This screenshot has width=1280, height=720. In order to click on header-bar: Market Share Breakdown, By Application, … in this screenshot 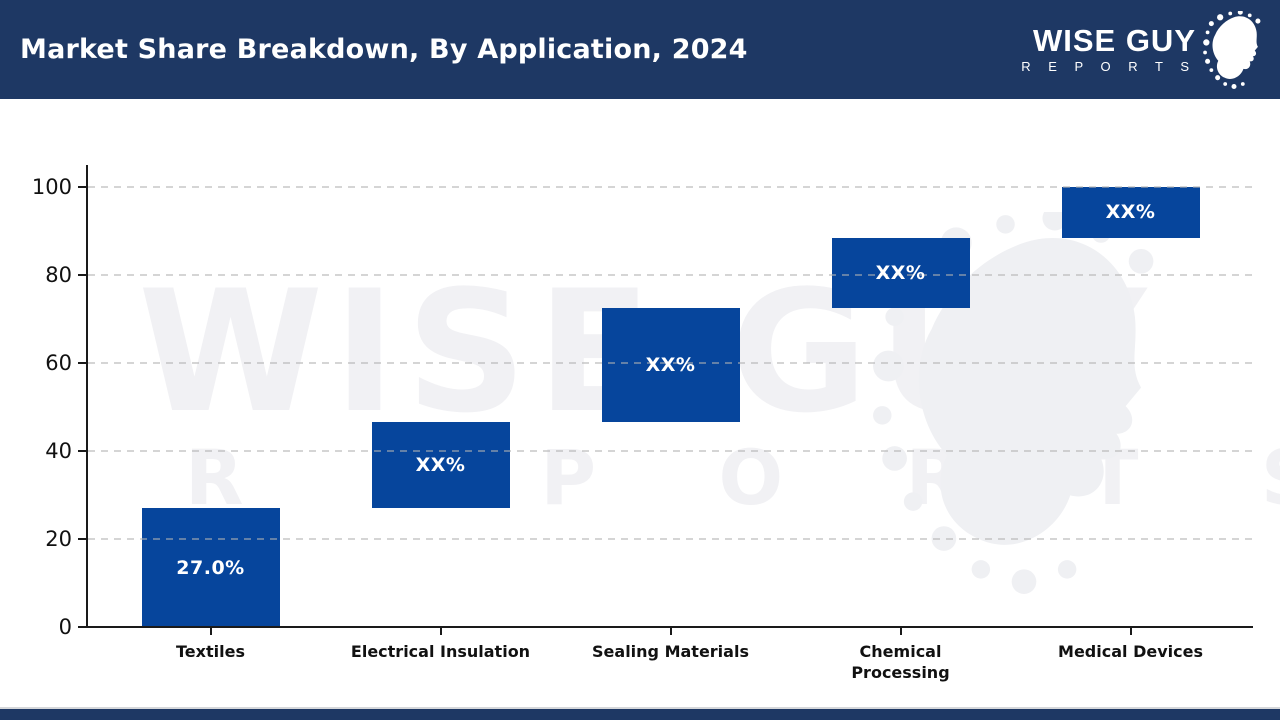, I will do `click(640, 49)`.